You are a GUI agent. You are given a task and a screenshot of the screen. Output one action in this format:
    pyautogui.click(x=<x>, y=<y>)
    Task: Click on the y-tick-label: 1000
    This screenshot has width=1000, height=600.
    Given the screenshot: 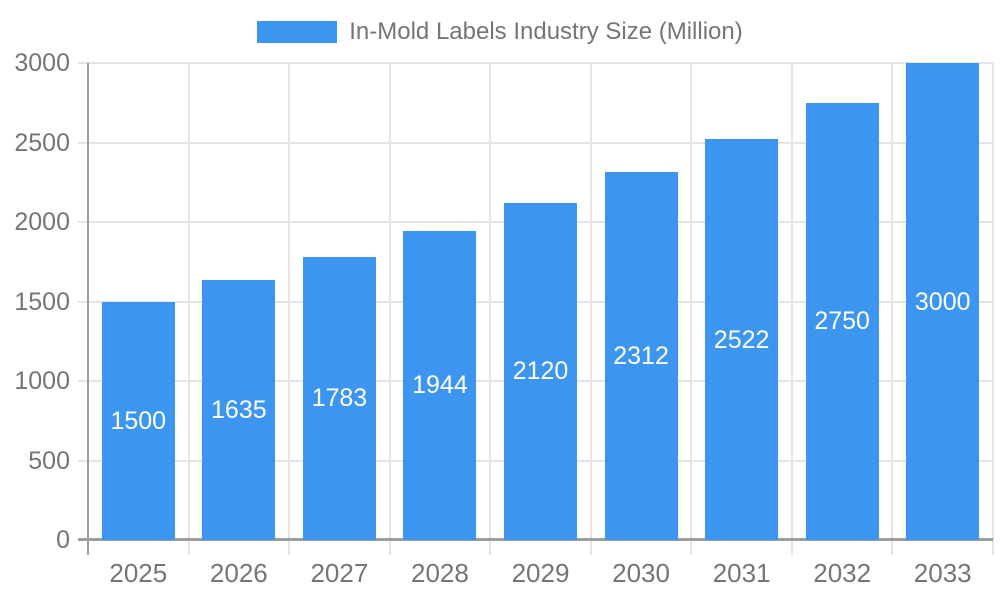 What is the action you would take?
    pyautogui.click(x=42, y=381)
    